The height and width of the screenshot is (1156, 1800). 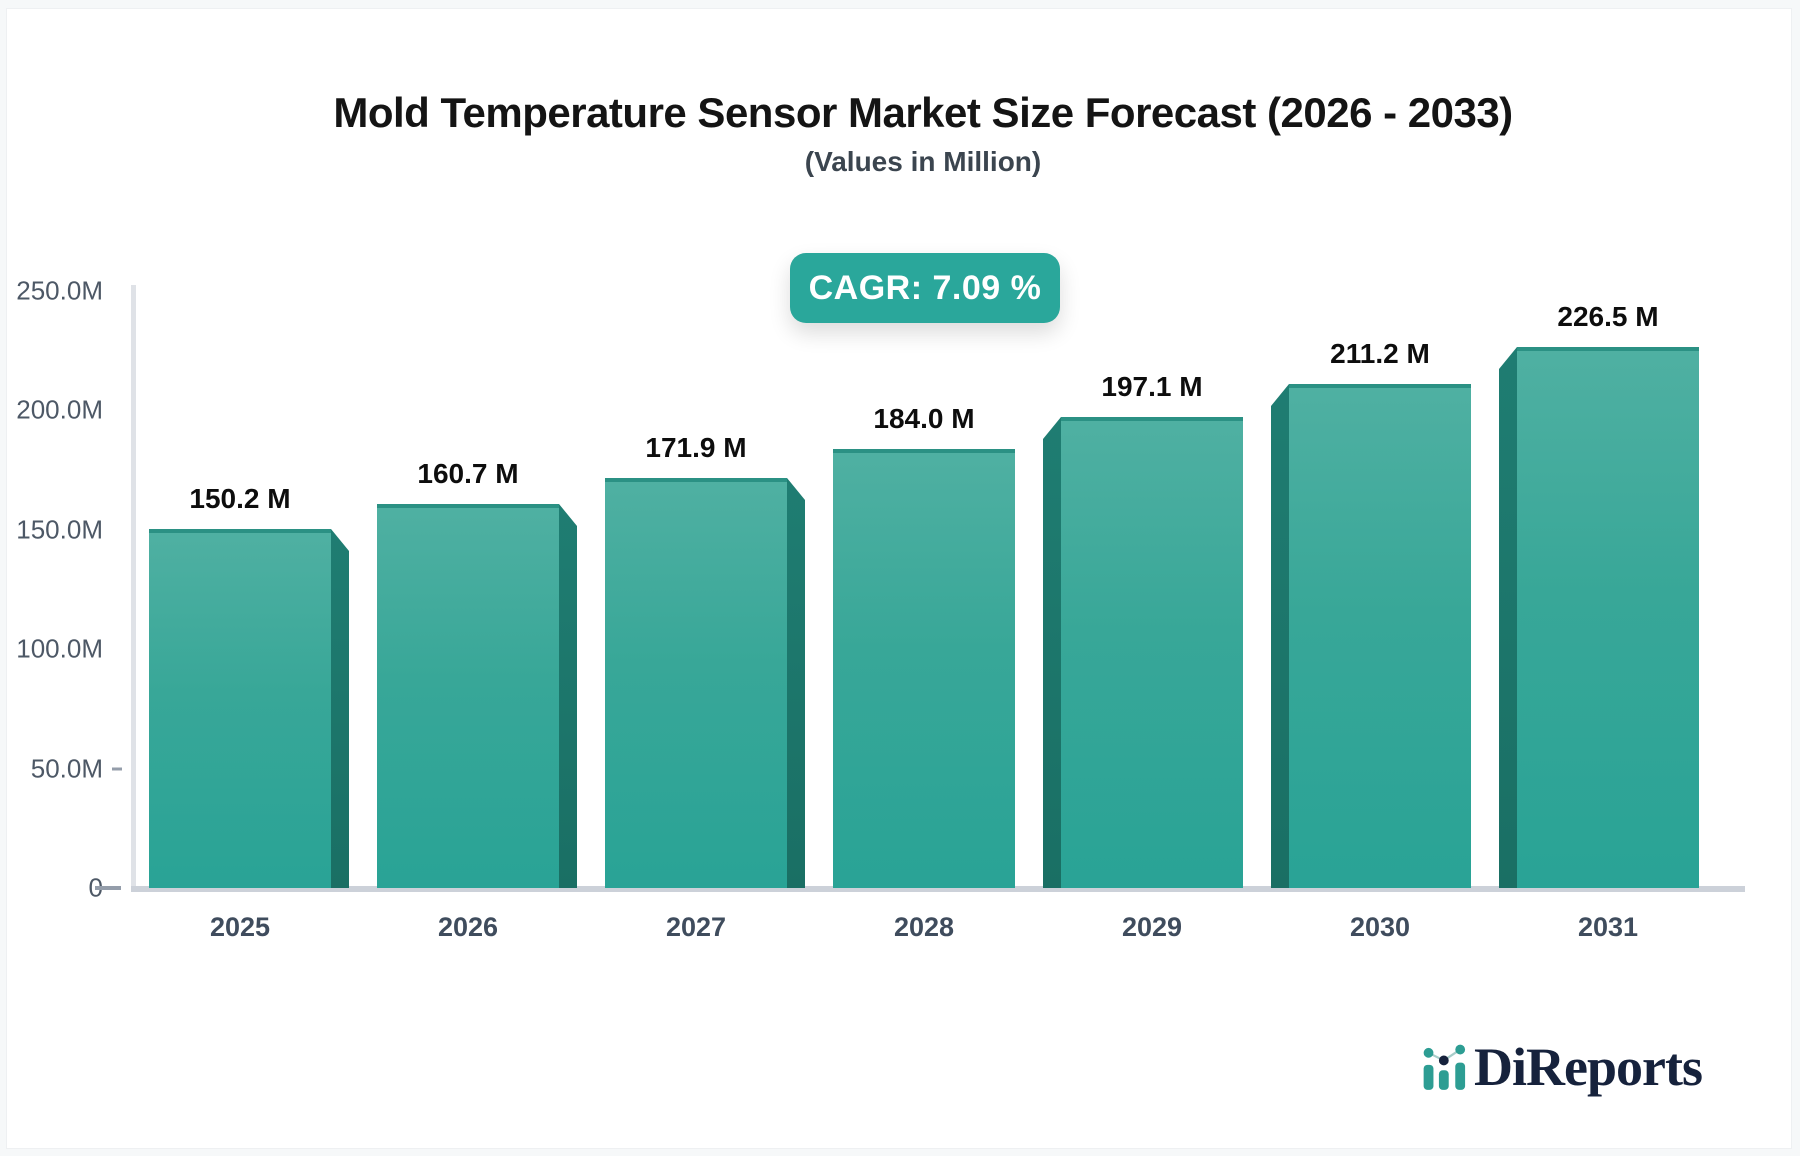 I want to click on x-axis-label: 2027, so click(x=696, y=927).